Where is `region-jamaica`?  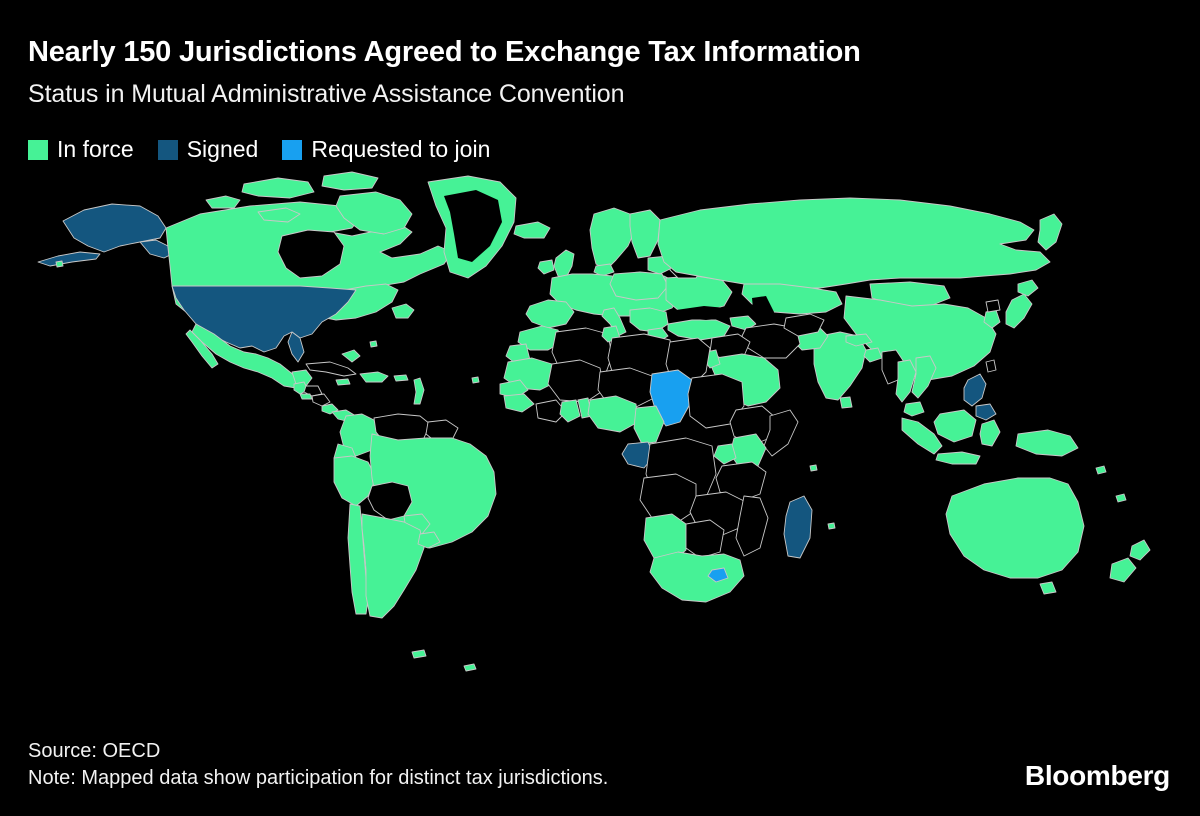
region-jamaica is located at coordinates (343, 382).